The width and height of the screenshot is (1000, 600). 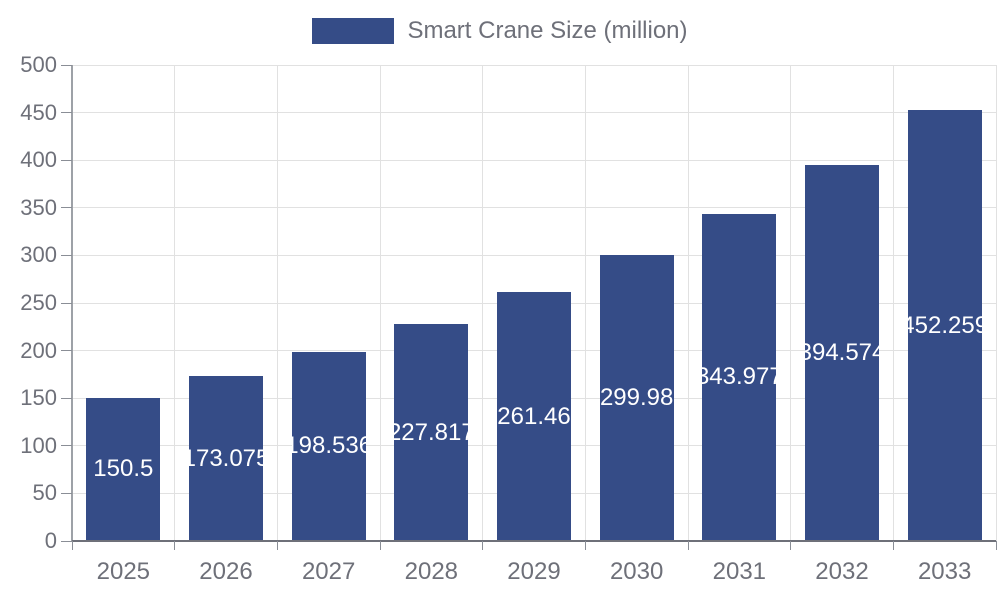 What do you see at coordinates (50, 540) in the screenshot?
I see `y-axis-tick-label: 0` at bounding box center [50, 540].